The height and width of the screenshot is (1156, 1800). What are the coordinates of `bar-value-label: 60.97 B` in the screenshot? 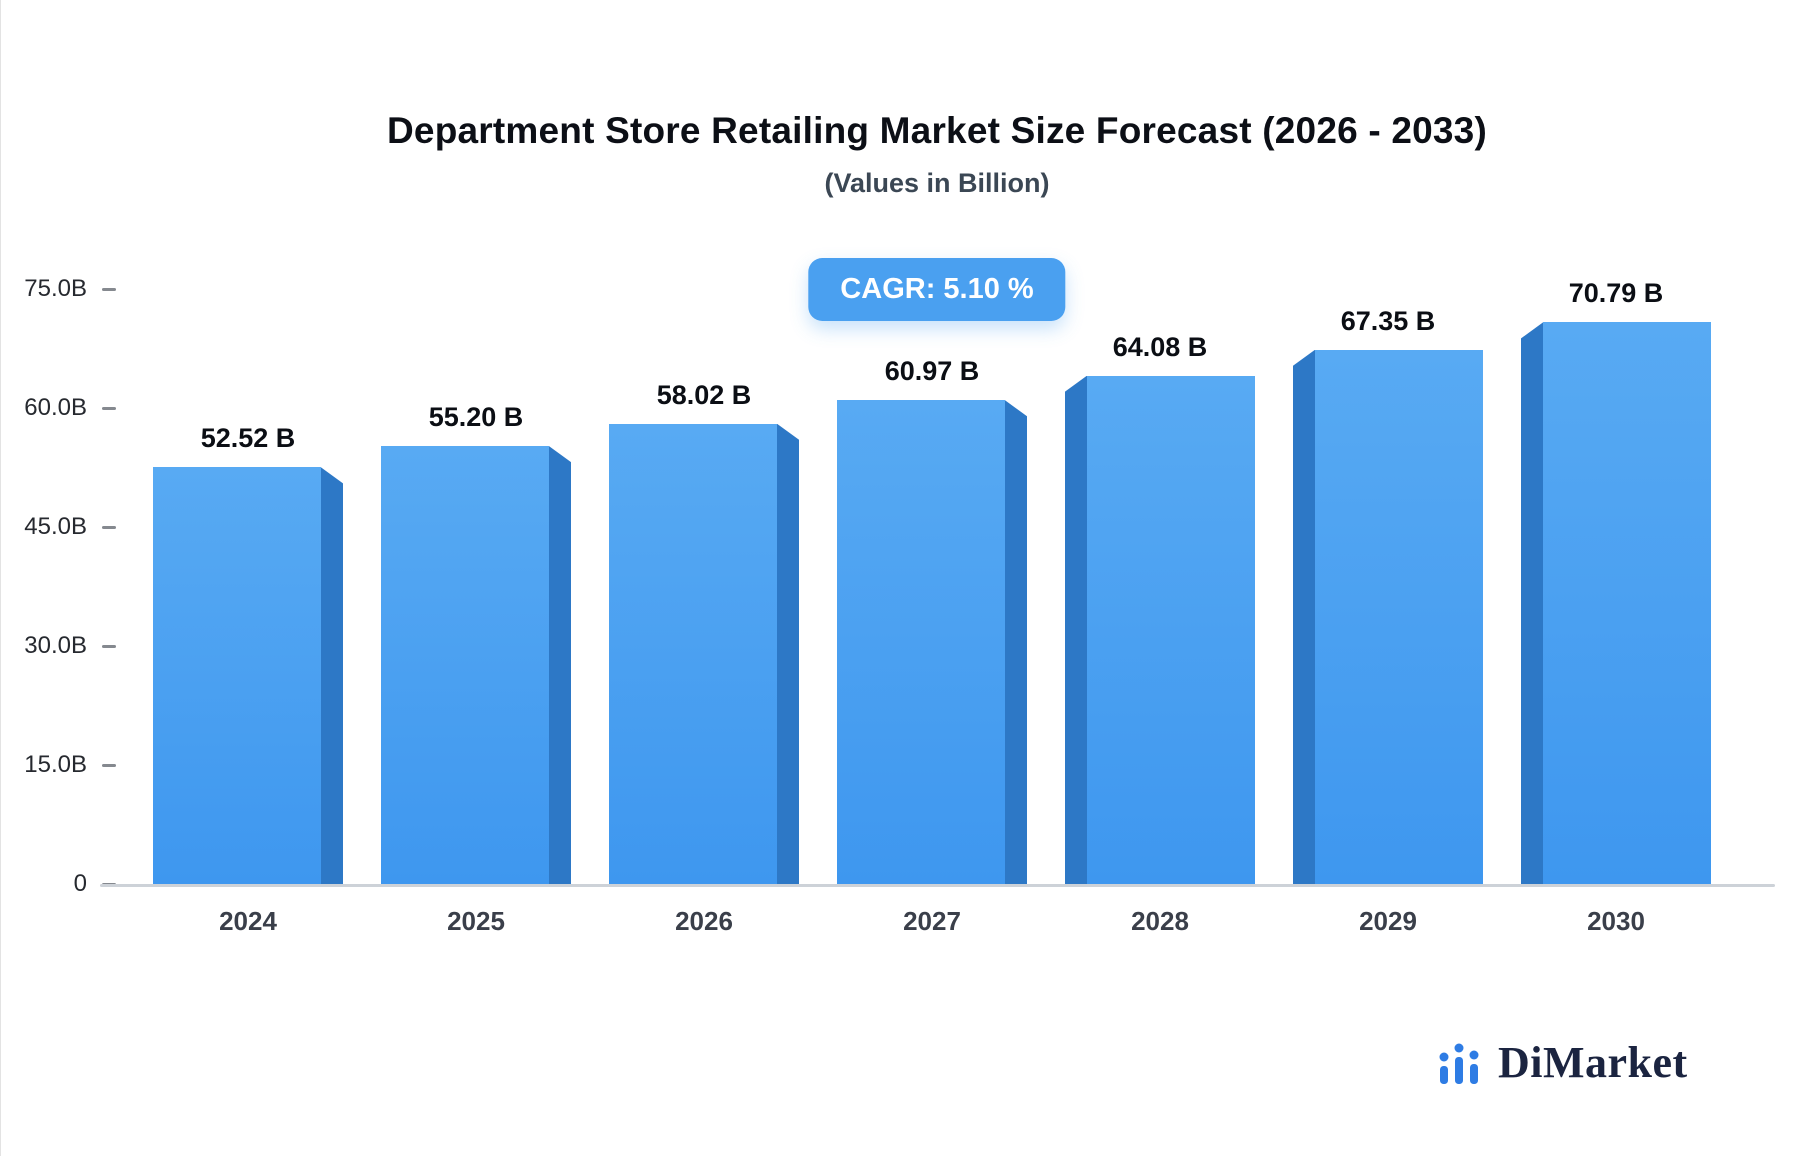 It's located at (932, 371).